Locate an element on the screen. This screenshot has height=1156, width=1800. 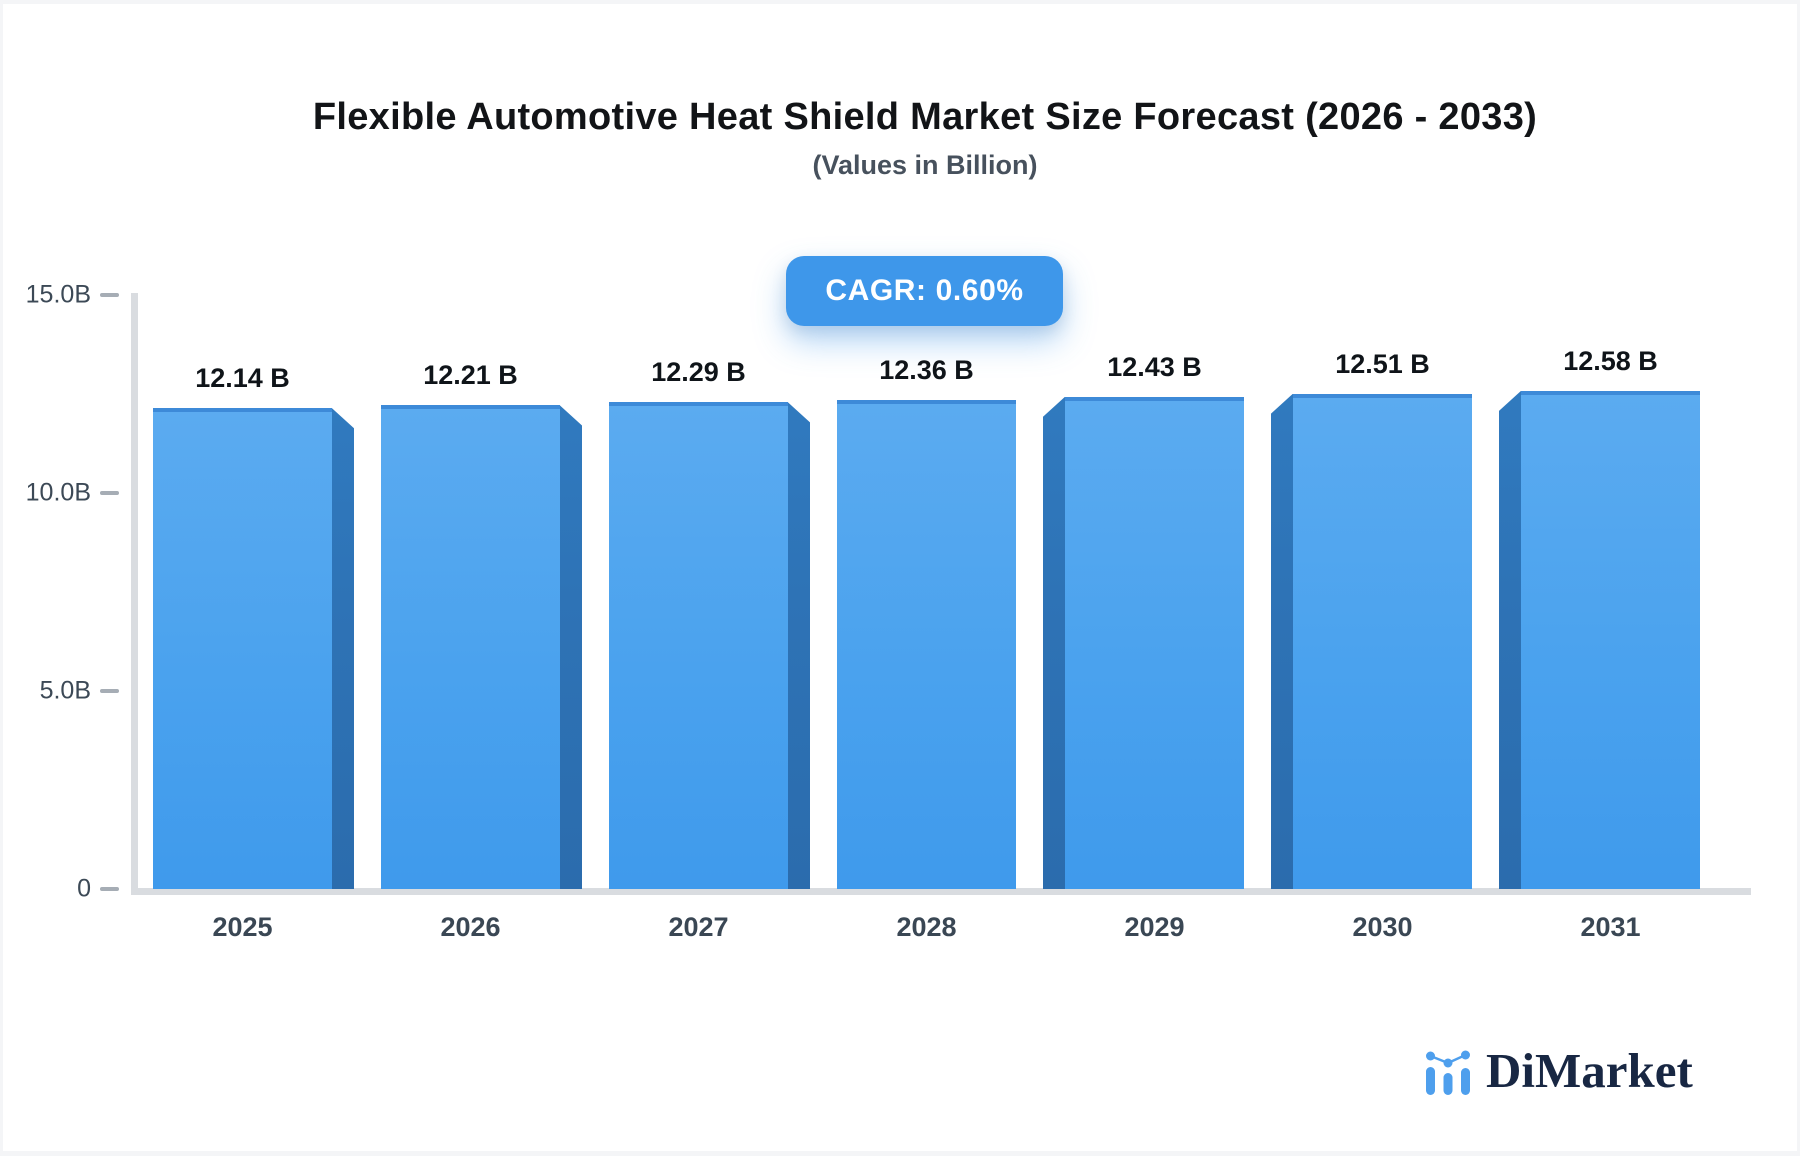
y-tick-label: 15.0B is located at coordinates (58, 294).